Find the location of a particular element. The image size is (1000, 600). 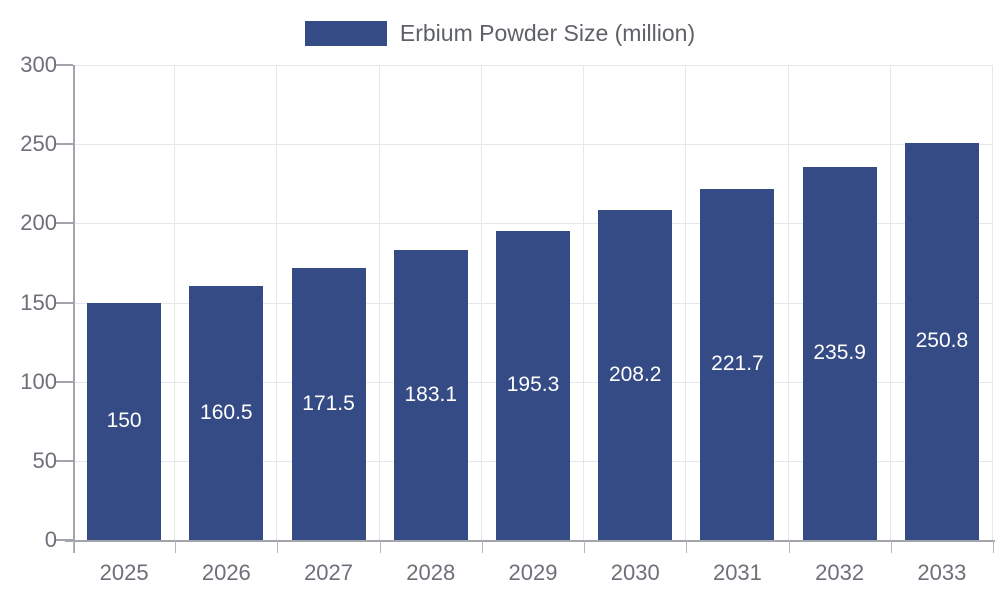

bar-2033: 250.8 is located at coordinates (941, 341).